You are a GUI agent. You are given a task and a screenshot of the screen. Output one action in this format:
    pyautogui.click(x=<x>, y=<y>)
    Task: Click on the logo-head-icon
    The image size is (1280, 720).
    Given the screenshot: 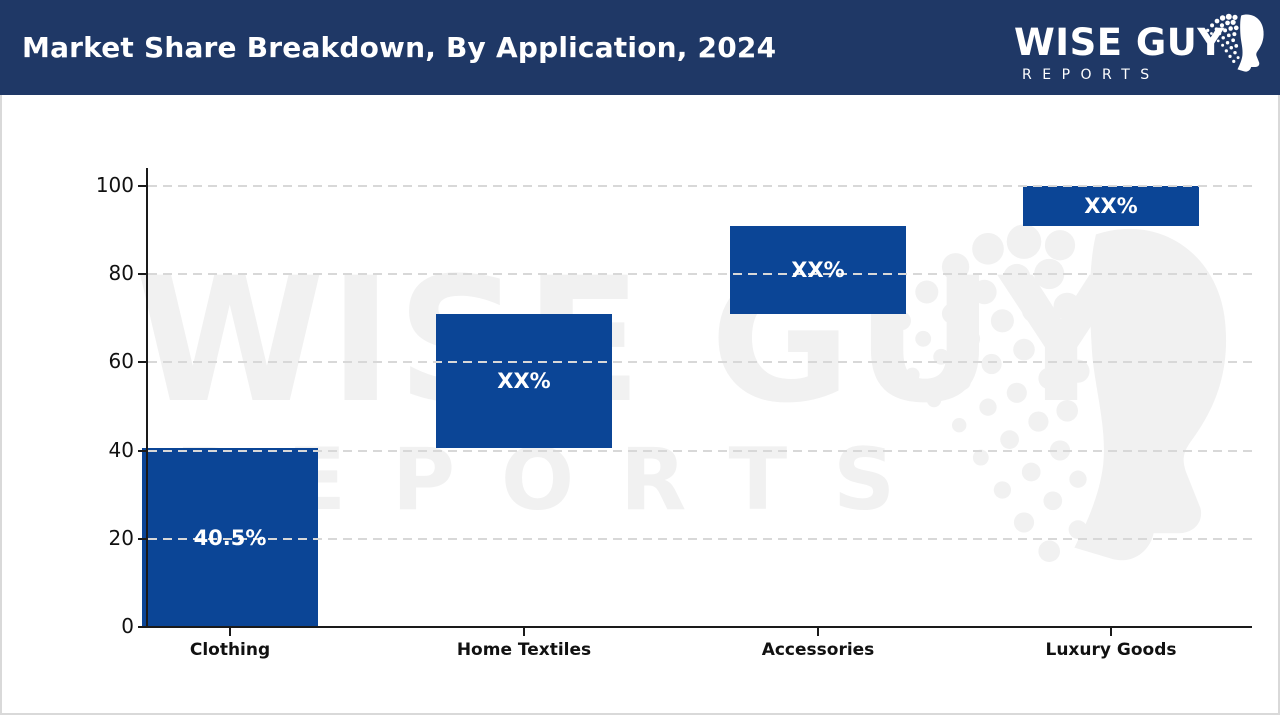 What is the action you would take?
    pyautogui.click(x=1235, y=42)
    